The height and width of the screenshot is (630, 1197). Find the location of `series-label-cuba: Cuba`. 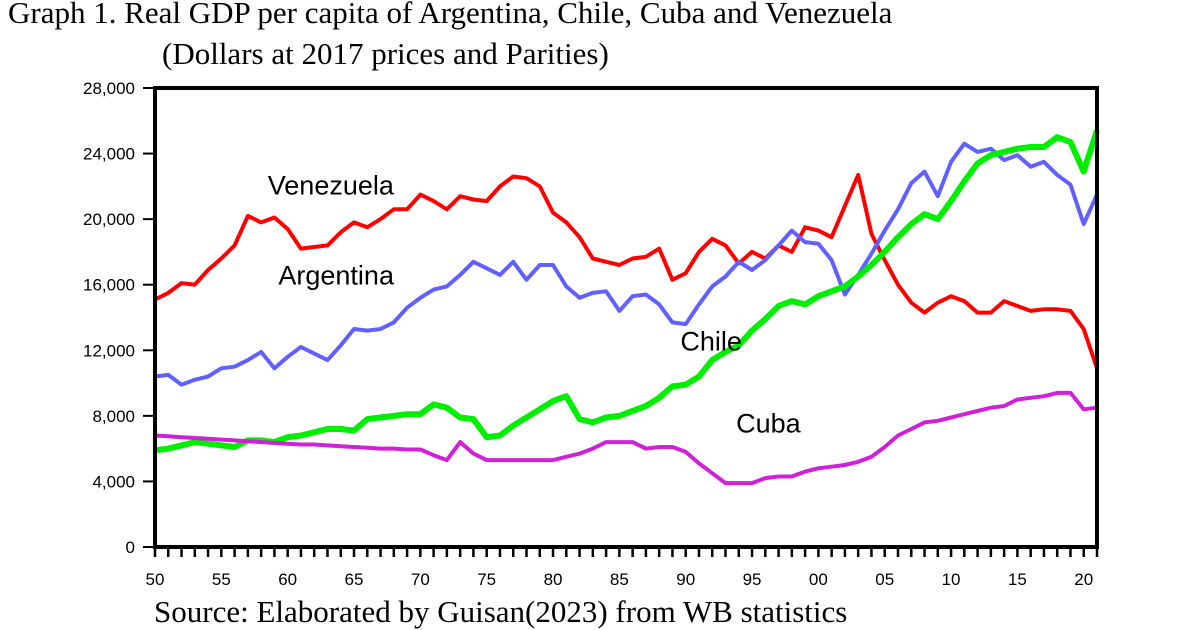

series-label-cuba: Cuba is located at coordinates (769, 423).